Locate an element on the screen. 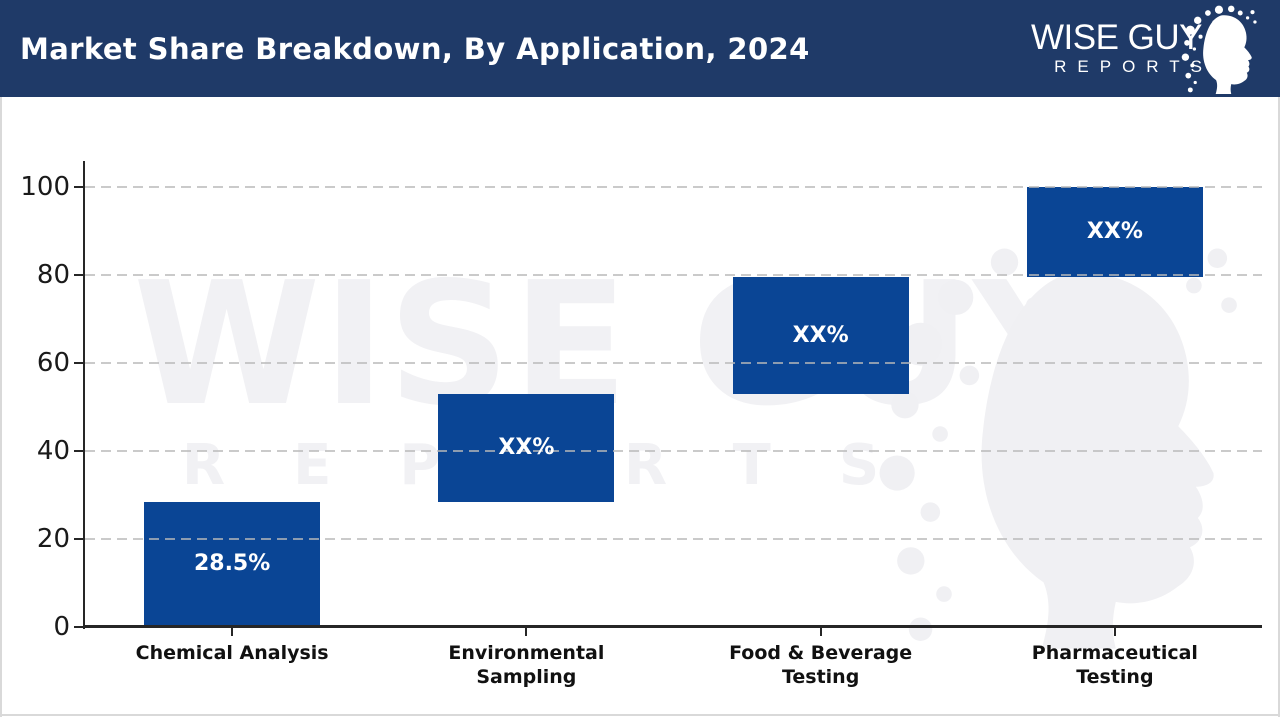  wise-guy-head-icon is located at coordinates (1221, 49).